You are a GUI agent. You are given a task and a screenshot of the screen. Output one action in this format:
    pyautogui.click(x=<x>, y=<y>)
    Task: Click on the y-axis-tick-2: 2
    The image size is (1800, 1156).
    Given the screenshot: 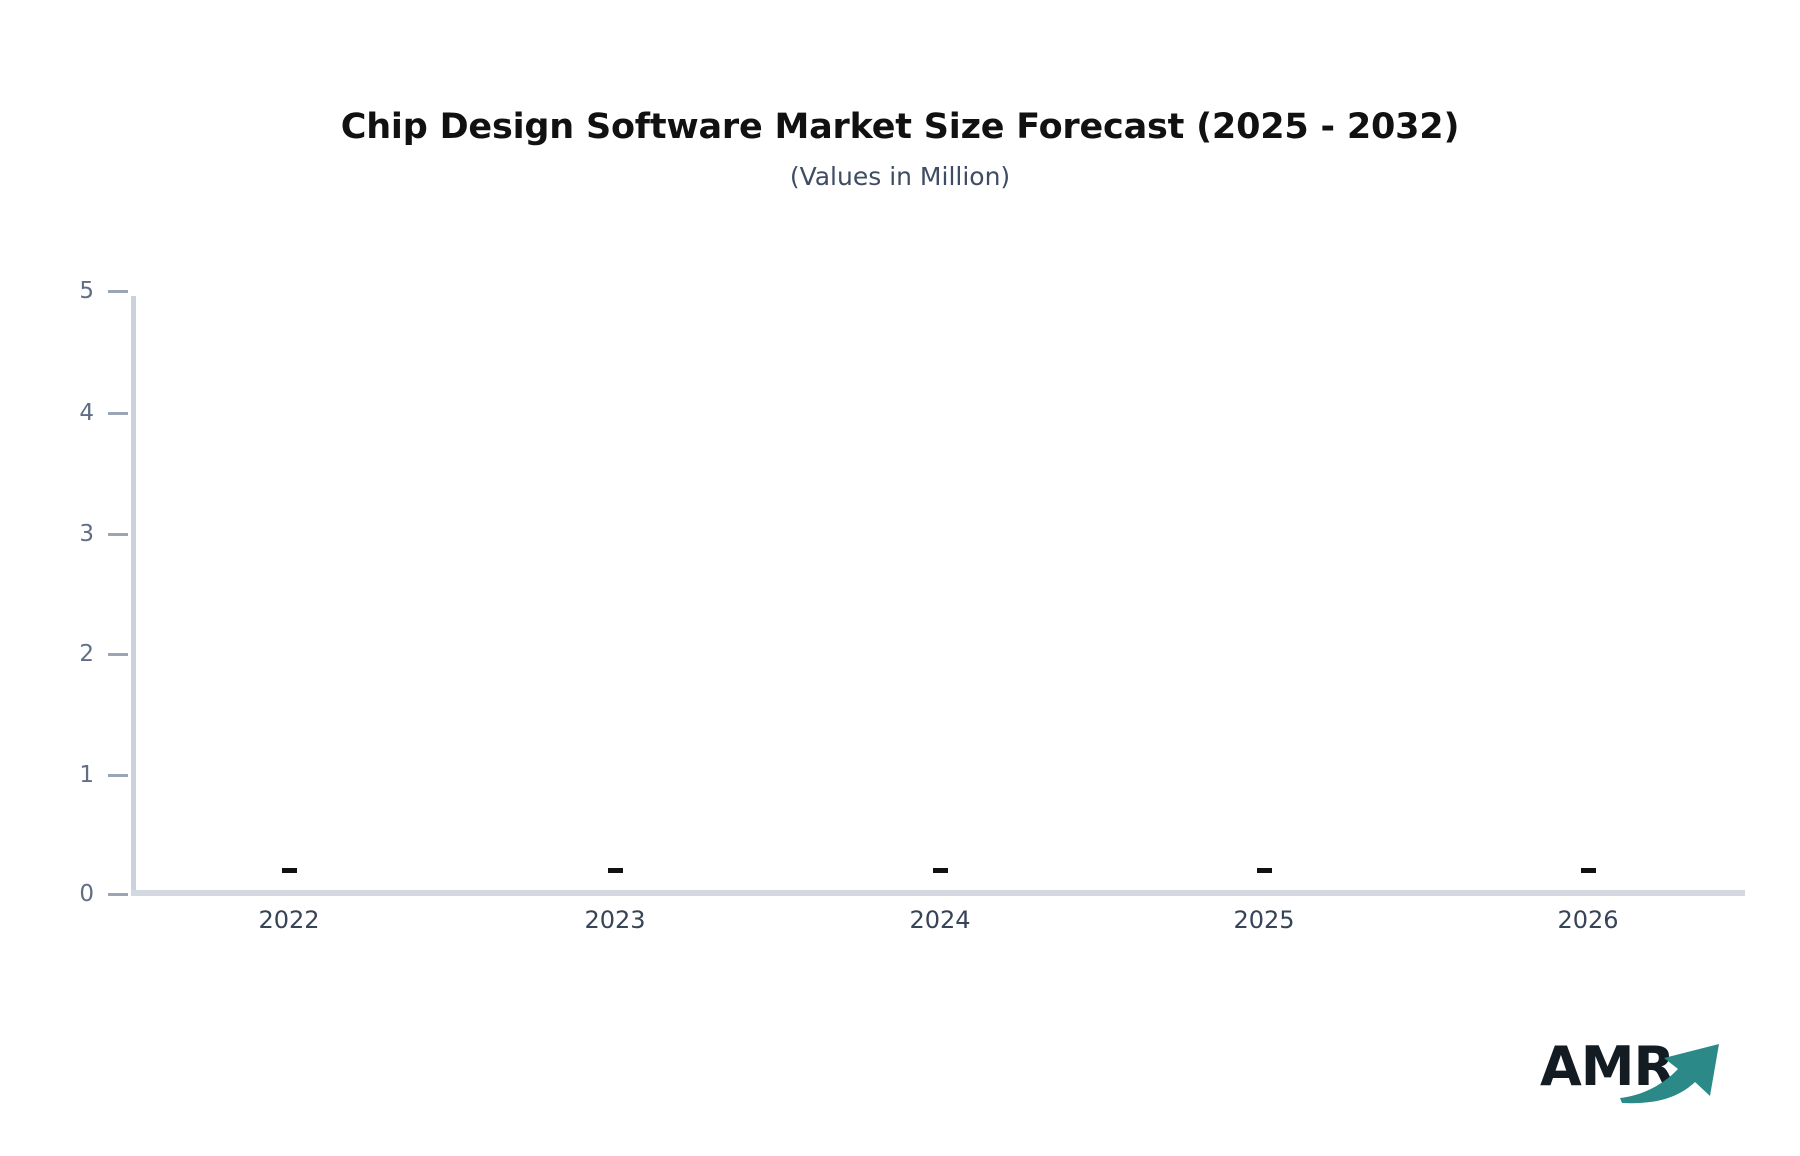 What is the action you would take?
    pyautogui.click(x=86, y=654)
    